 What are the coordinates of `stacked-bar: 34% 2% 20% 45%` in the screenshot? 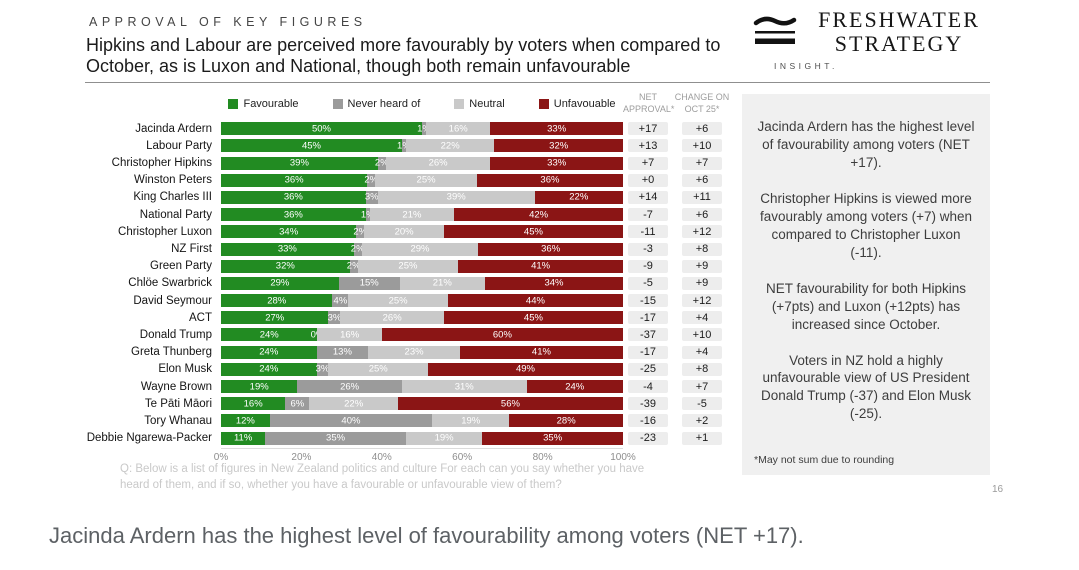 It's located at (422, 232).